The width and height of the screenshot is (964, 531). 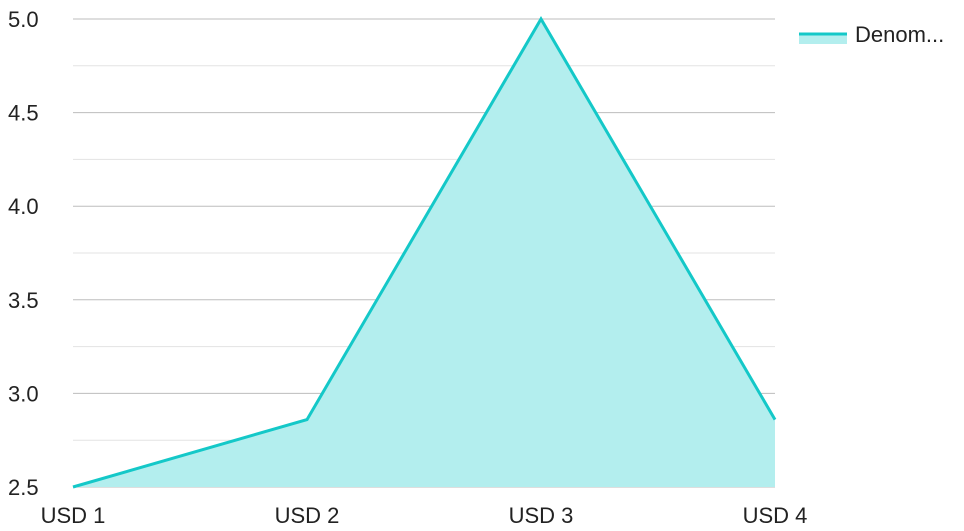 What do you see at coordinates (23, 300) in the screenshot?
I see `y-tick-label: 3.5` at bounding box center [23, 300].